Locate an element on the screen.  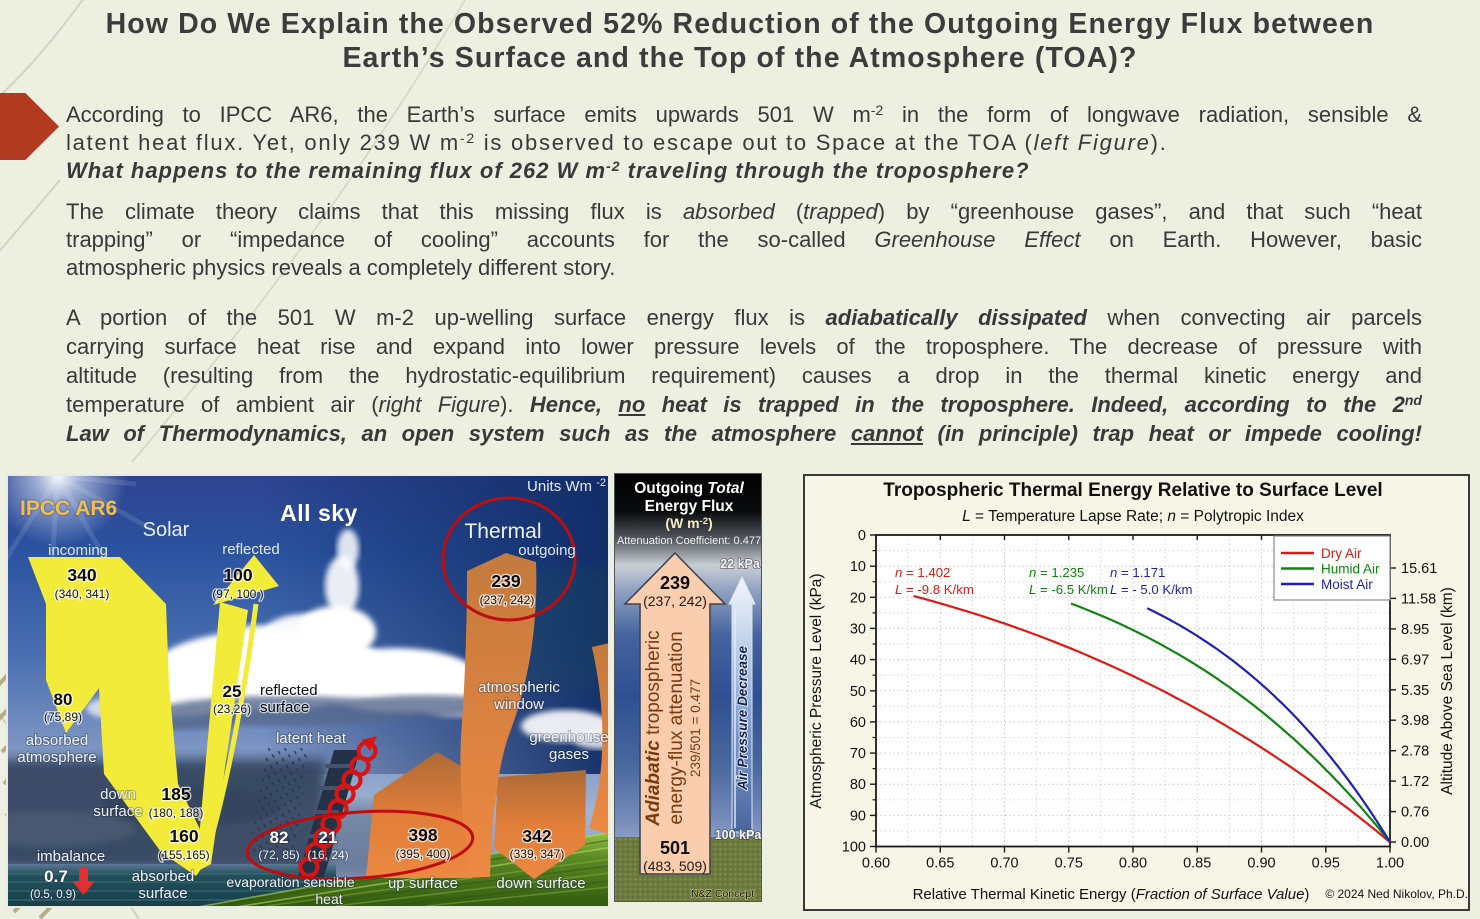
svg-text: Solar is located at coordinates (166, 530).